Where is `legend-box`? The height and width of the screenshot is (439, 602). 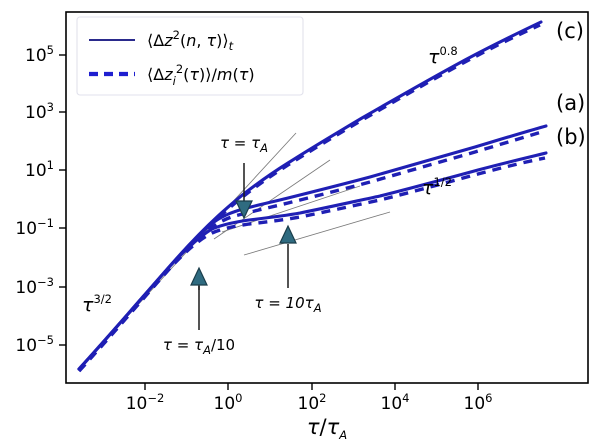
legend-box is located at coordinates (190, 56).